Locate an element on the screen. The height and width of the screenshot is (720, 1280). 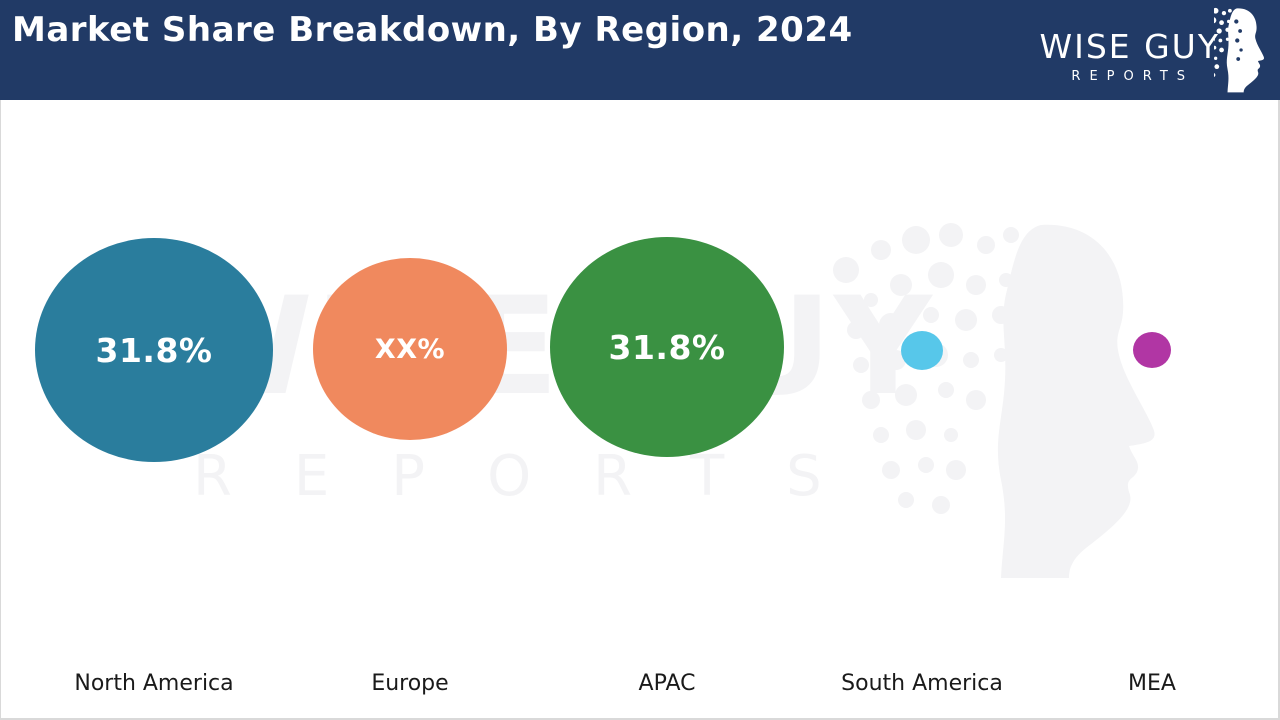
watermark-brand-text: WISE GUY is located at coordinates (549, 346).